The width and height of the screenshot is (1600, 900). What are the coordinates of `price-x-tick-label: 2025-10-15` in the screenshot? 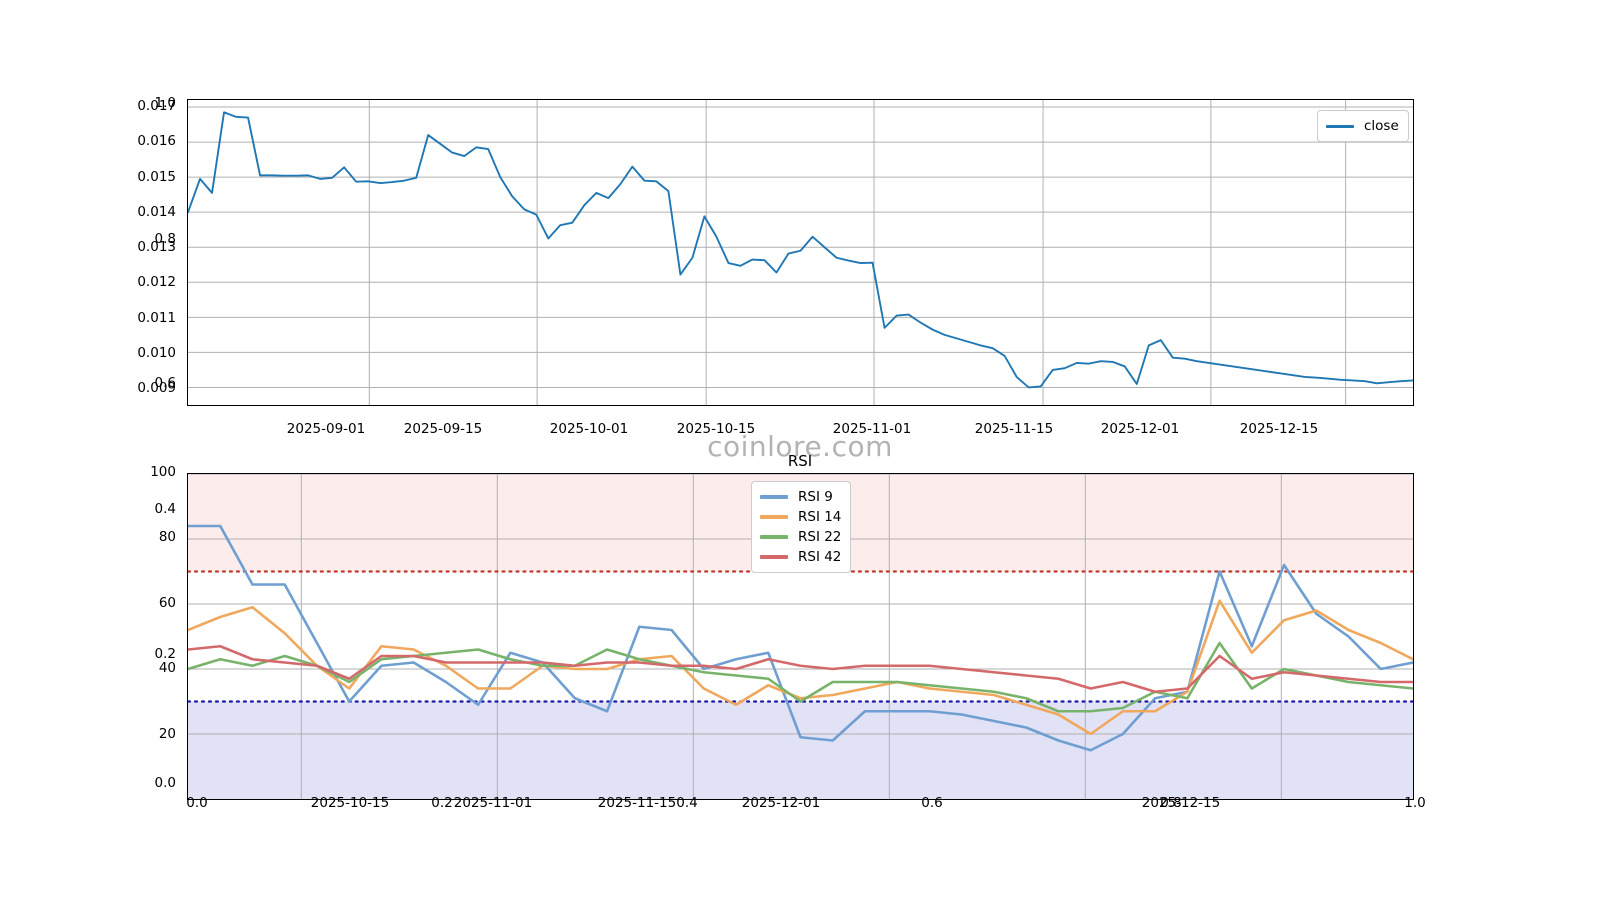 It's located at (716, 429).